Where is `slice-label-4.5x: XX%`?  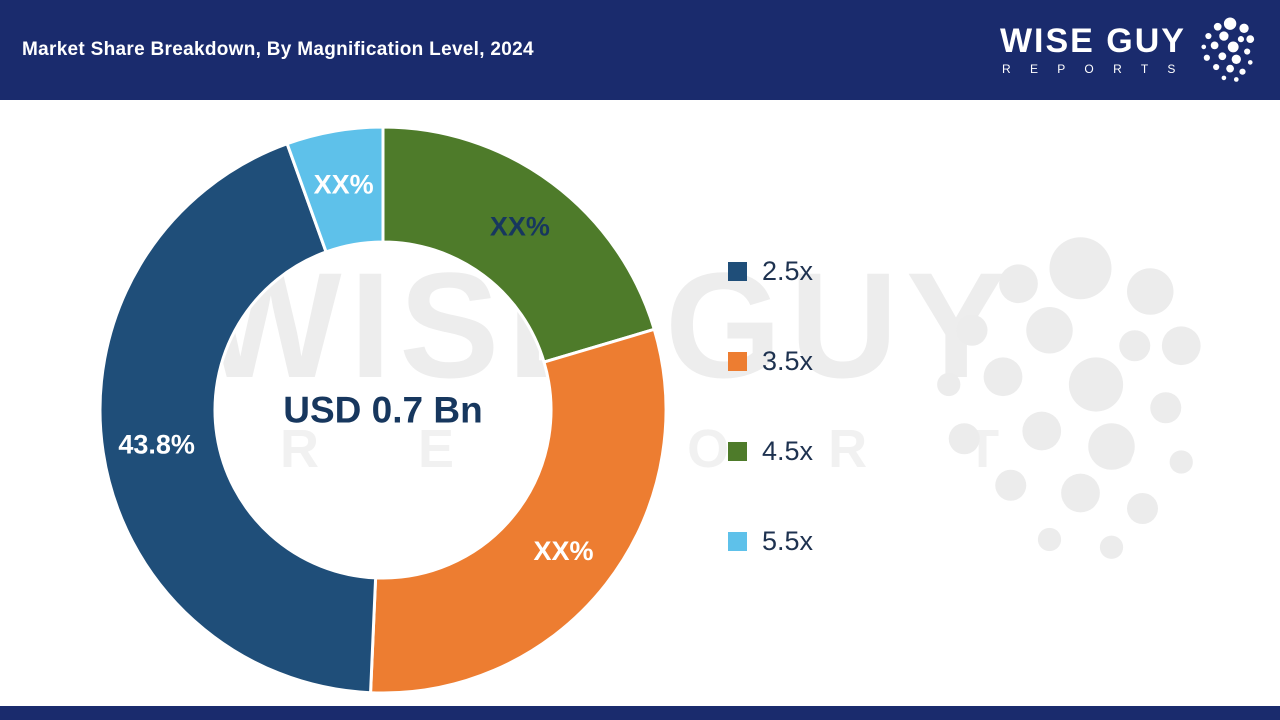 slice-label-4.5x: XX% is located at coordinates (520, 226).